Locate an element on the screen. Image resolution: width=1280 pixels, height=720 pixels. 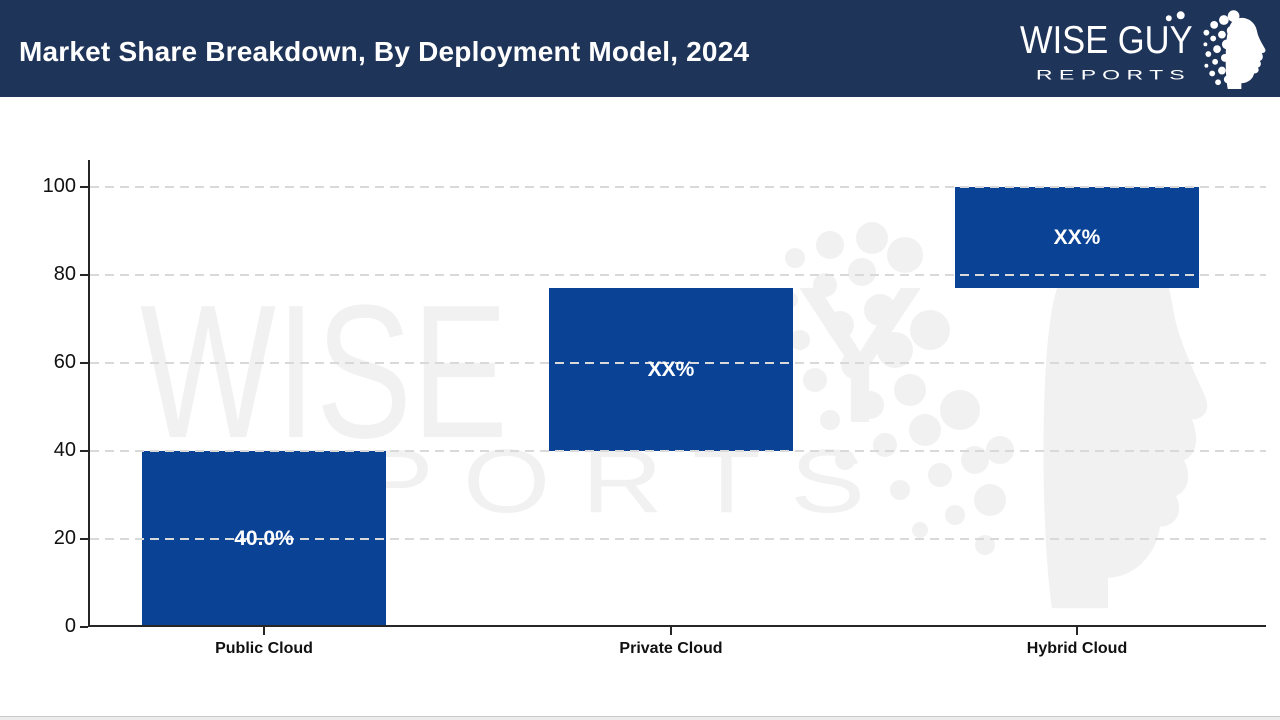
bar-value-label: 40.0% is located at coordinates (264, 538).